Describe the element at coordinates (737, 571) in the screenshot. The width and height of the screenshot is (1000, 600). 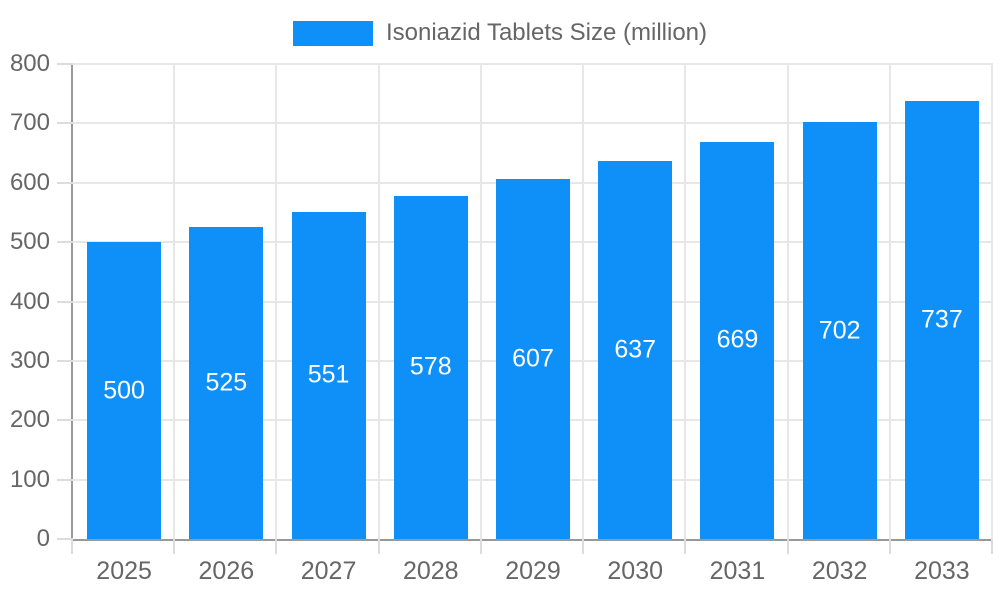
I see `x-axis-tick-label: 2031` at that location.